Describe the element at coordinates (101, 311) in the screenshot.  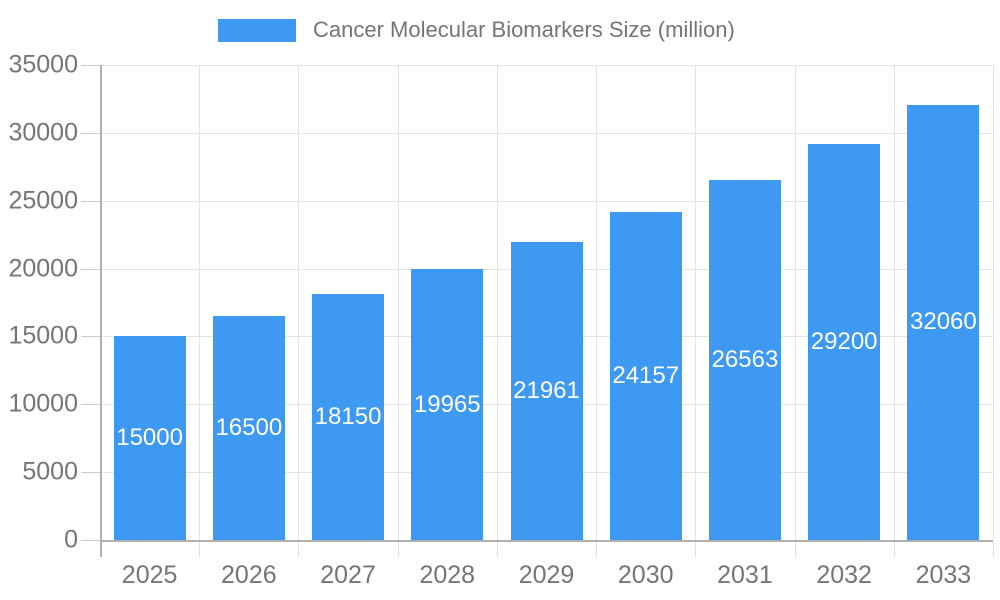
I see `y-axis-line` at that location.